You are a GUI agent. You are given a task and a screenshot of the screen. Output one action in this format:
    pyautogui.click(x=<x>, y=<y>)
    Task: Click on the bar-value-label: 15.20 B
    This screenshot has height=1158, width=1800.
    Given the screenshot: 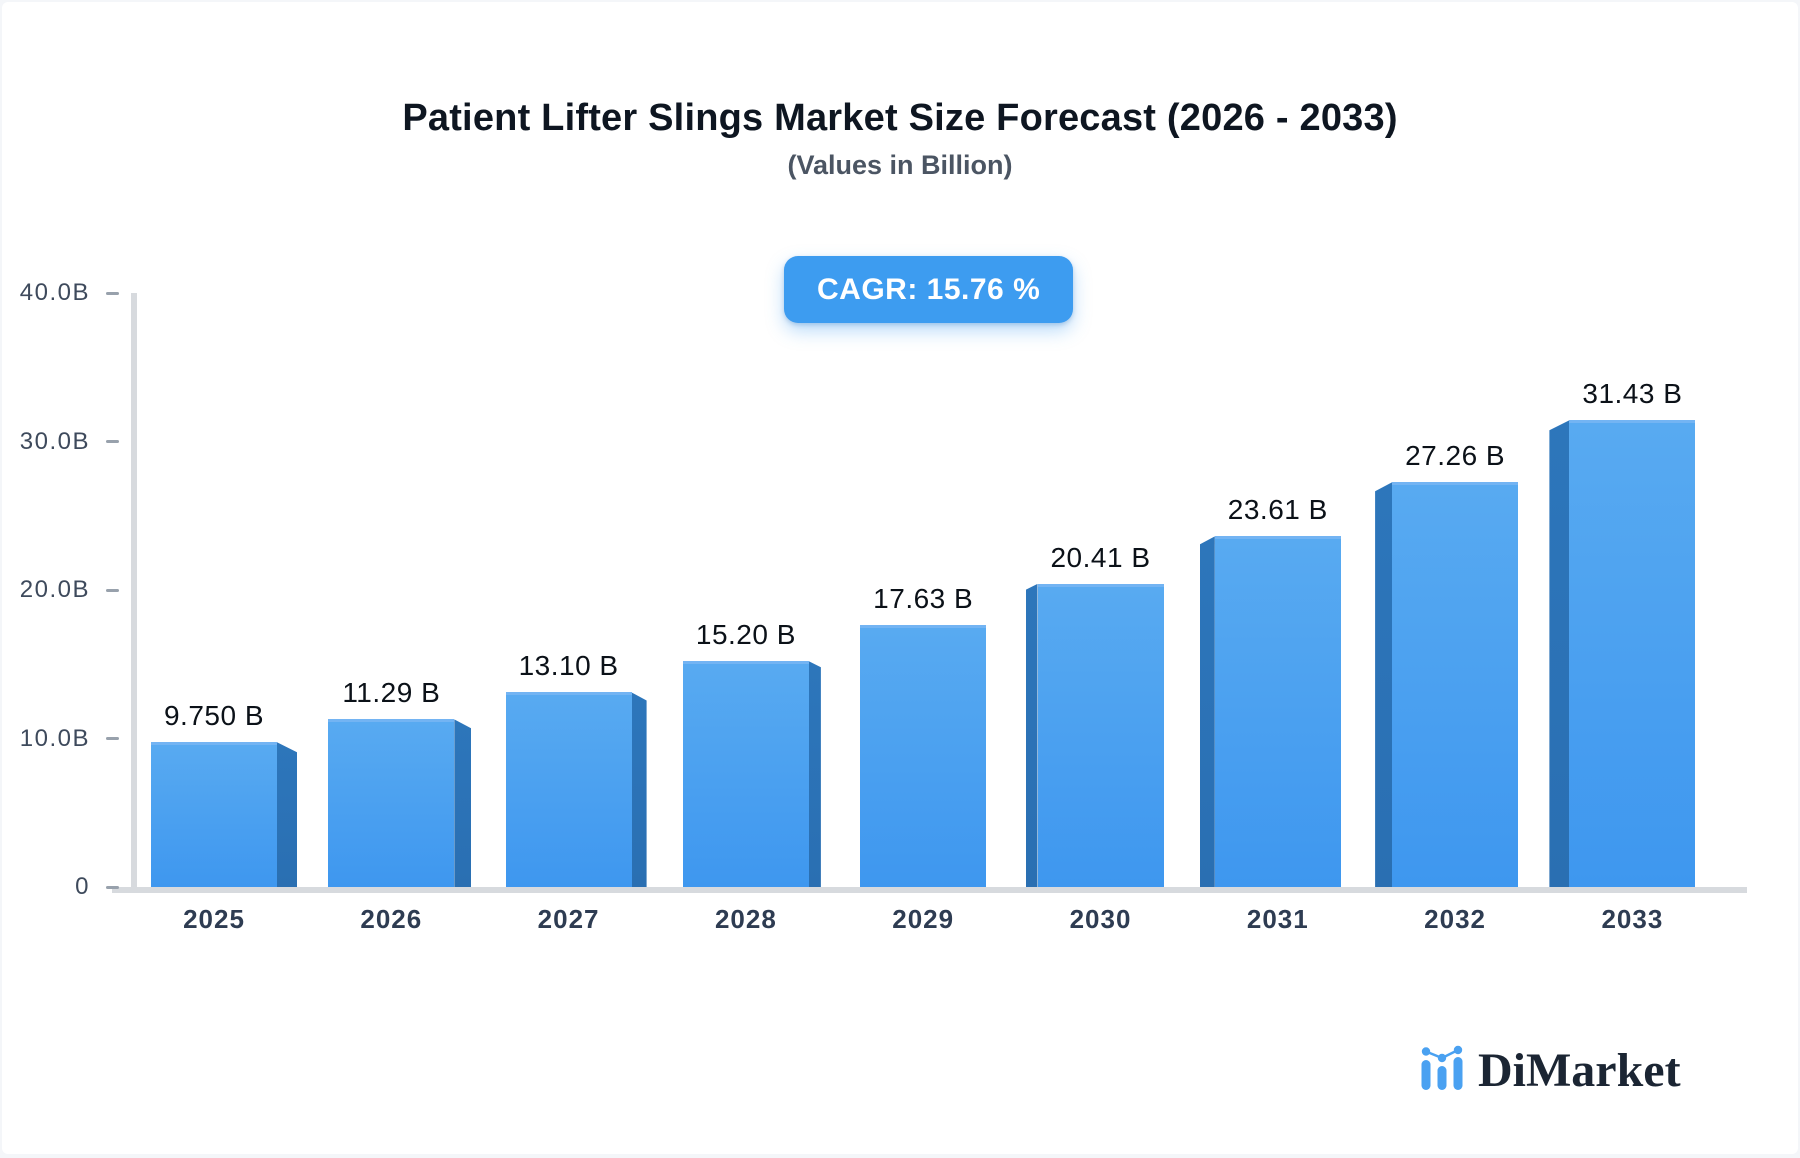 What is the action you would take?
    pyautogui.click(x=745, y=635)
    